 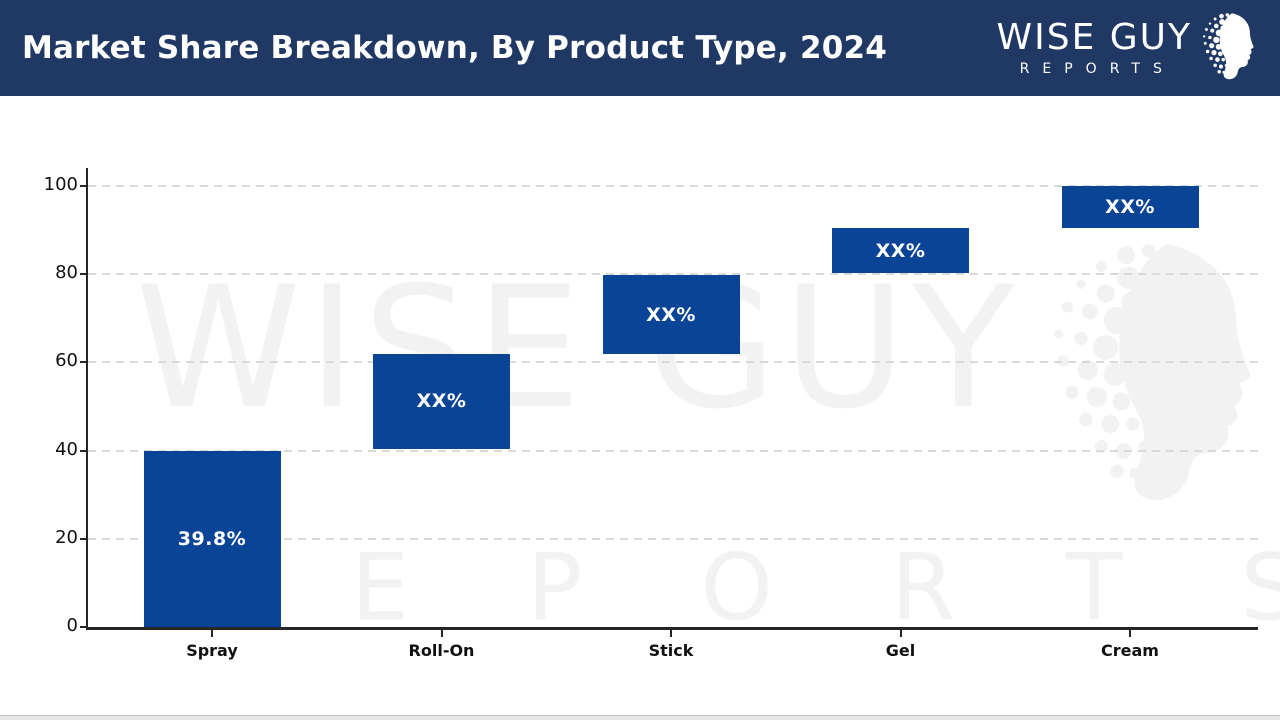 I want to click on x-tick-roll-on, so click(x=441, y=633).